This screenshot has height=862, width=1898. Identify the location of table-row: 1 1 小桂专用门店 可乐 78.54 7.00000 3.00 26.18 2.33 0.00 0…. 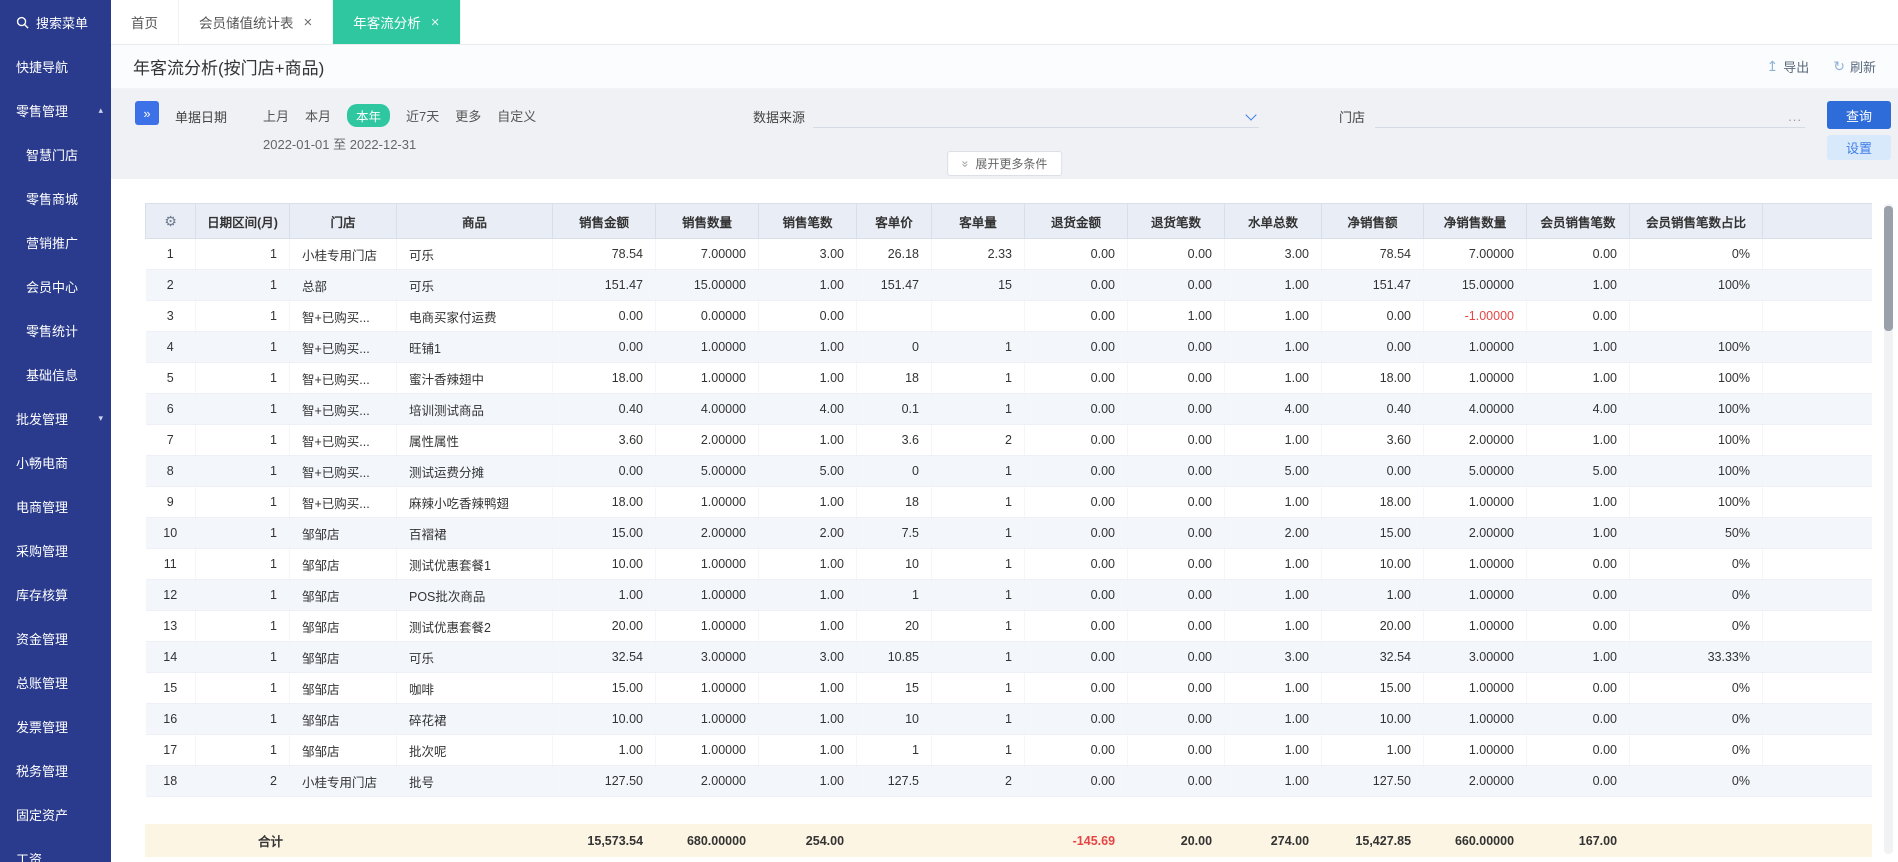
(1008, 254).